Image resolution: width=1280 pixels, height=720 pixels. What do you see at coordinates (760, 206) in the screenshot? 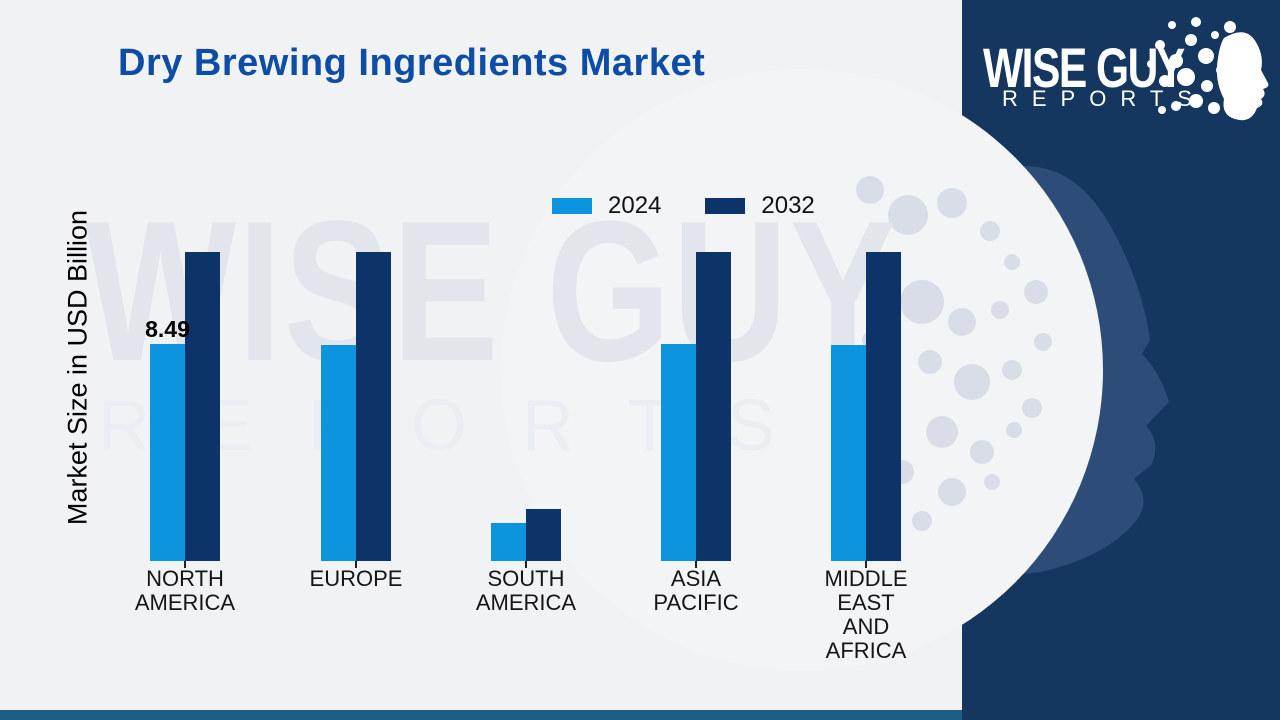
I see `legend-item-2032: 2032` at bounding box center [760, 206].